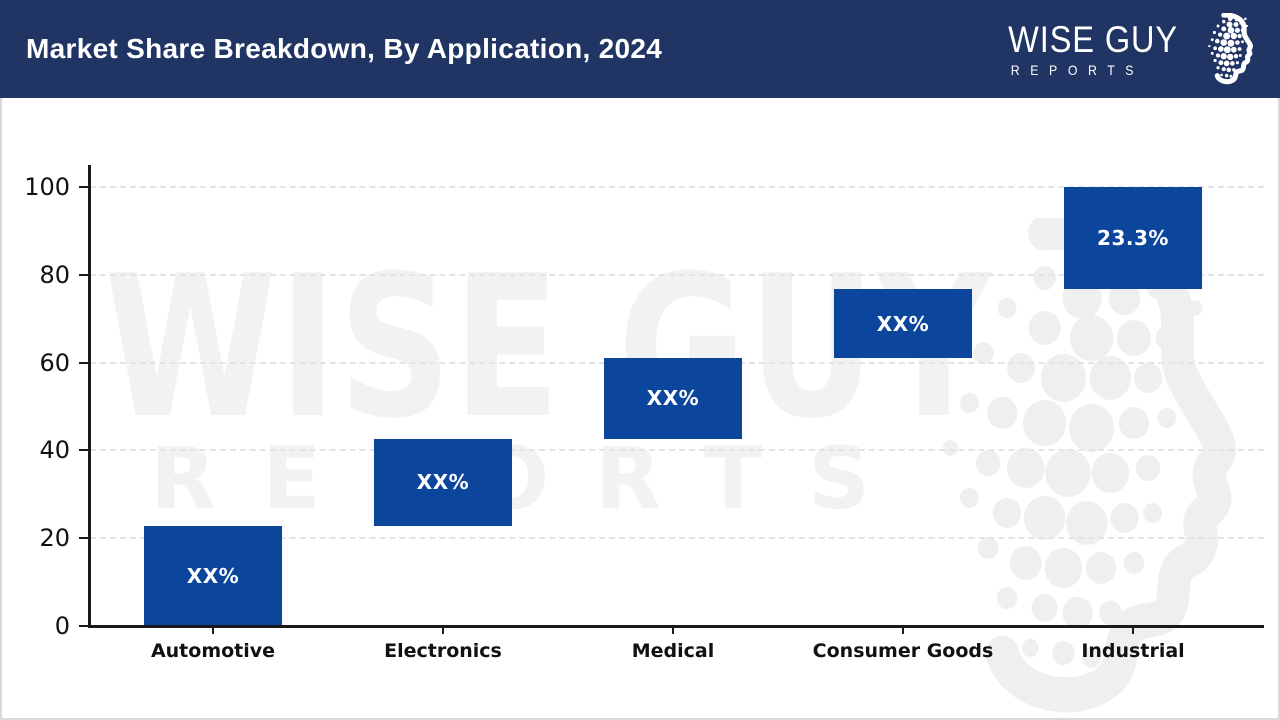  I want to click on bar-value-label: 23.3%, so click(1133, 238).